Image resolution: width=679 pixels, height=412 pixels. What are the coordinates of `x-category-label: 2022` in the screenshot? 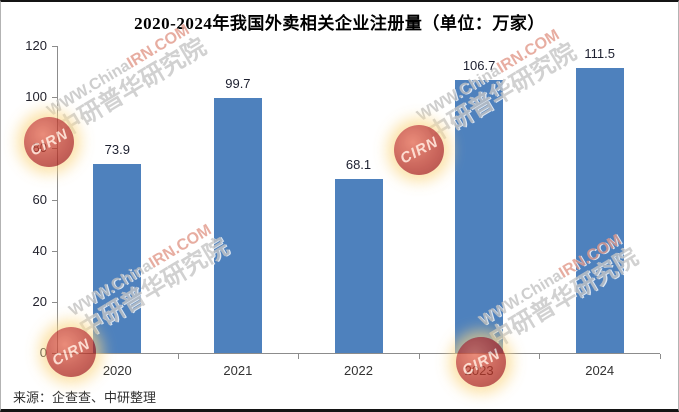 It's located at (358, 370).